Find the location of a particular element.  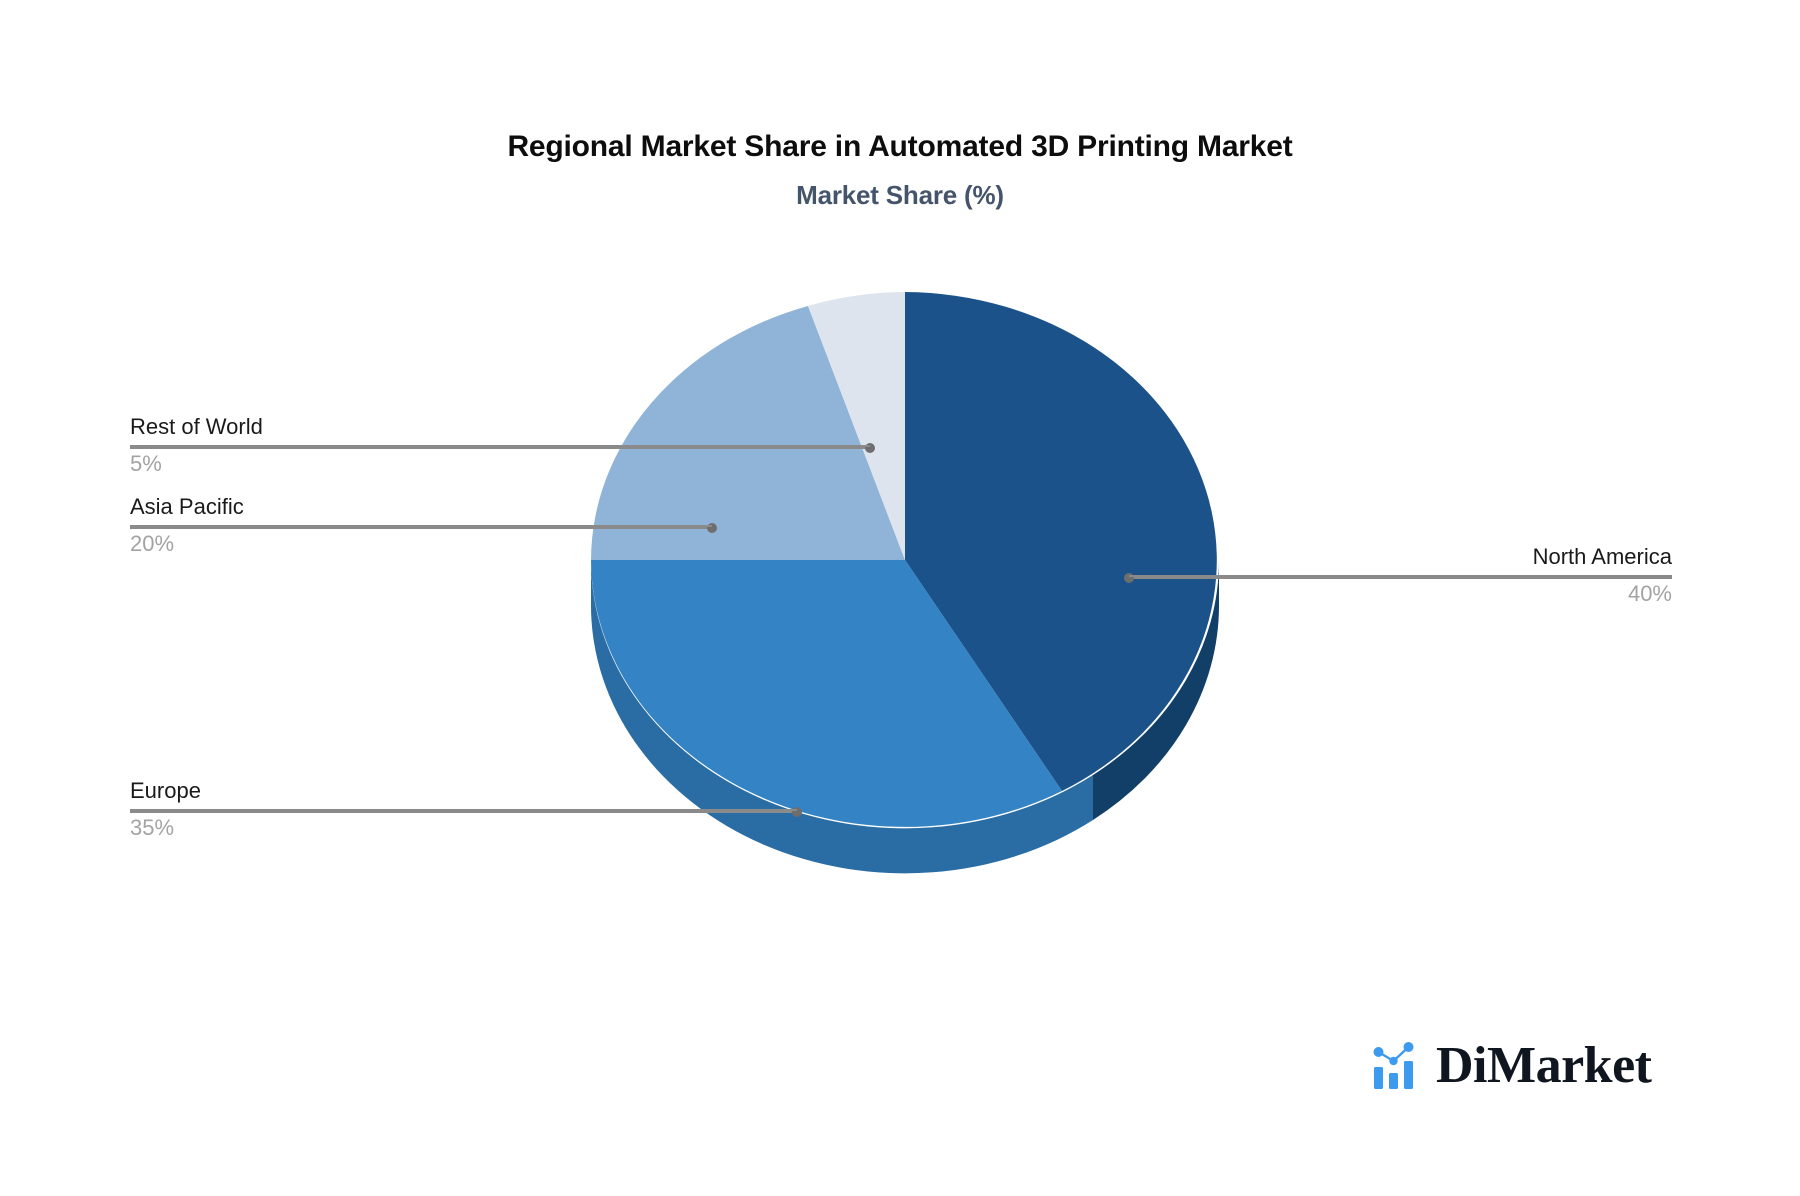

callout-label-north-america: North America is located at coordinates (1602, 556).